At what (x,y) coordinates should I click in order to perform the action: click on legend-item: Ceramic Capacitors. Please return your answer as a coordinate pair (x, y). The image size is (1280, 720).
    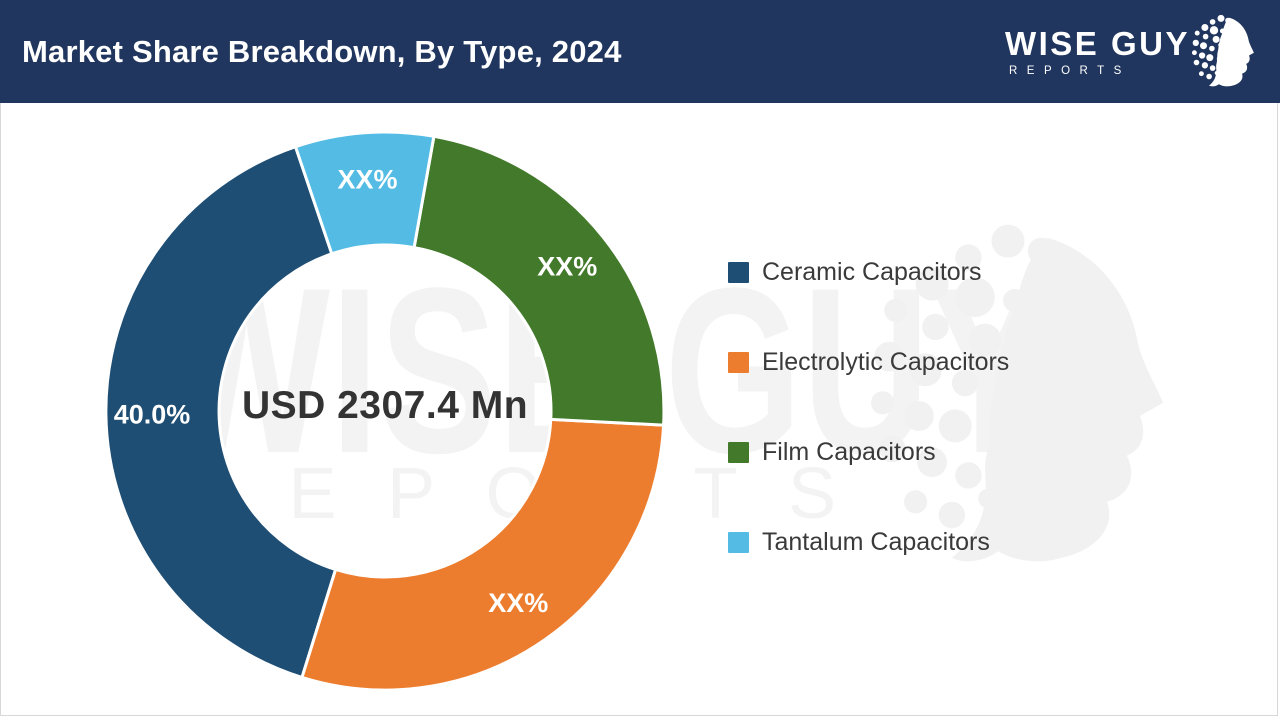
    Looking at the image, I should click on (868, 272).